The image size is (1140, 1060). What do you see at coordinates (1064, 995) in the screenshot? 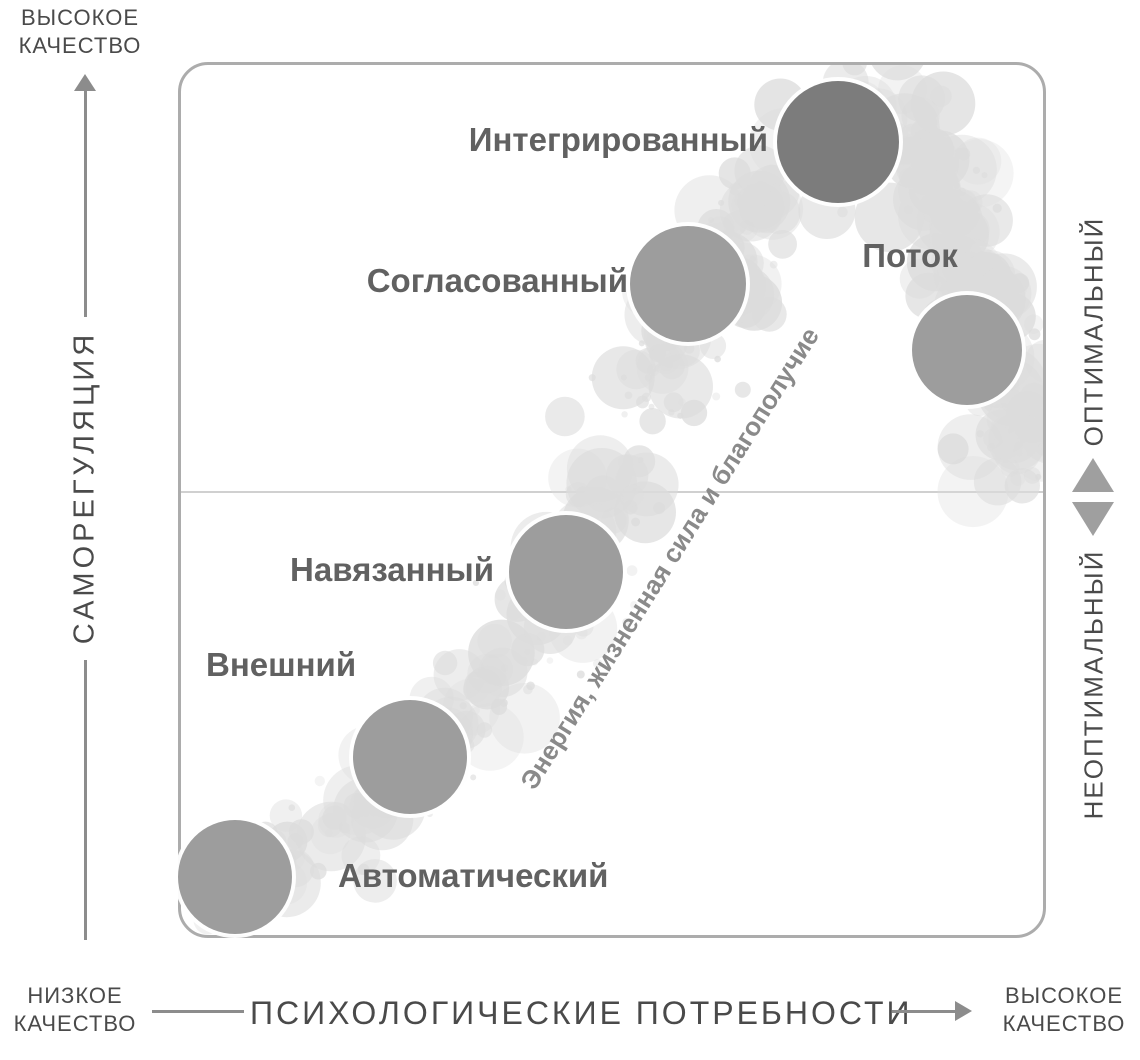
I see `x-axis-high-caption-line1: ВЫСОКОЕ` at bounding box center [1064, 995].